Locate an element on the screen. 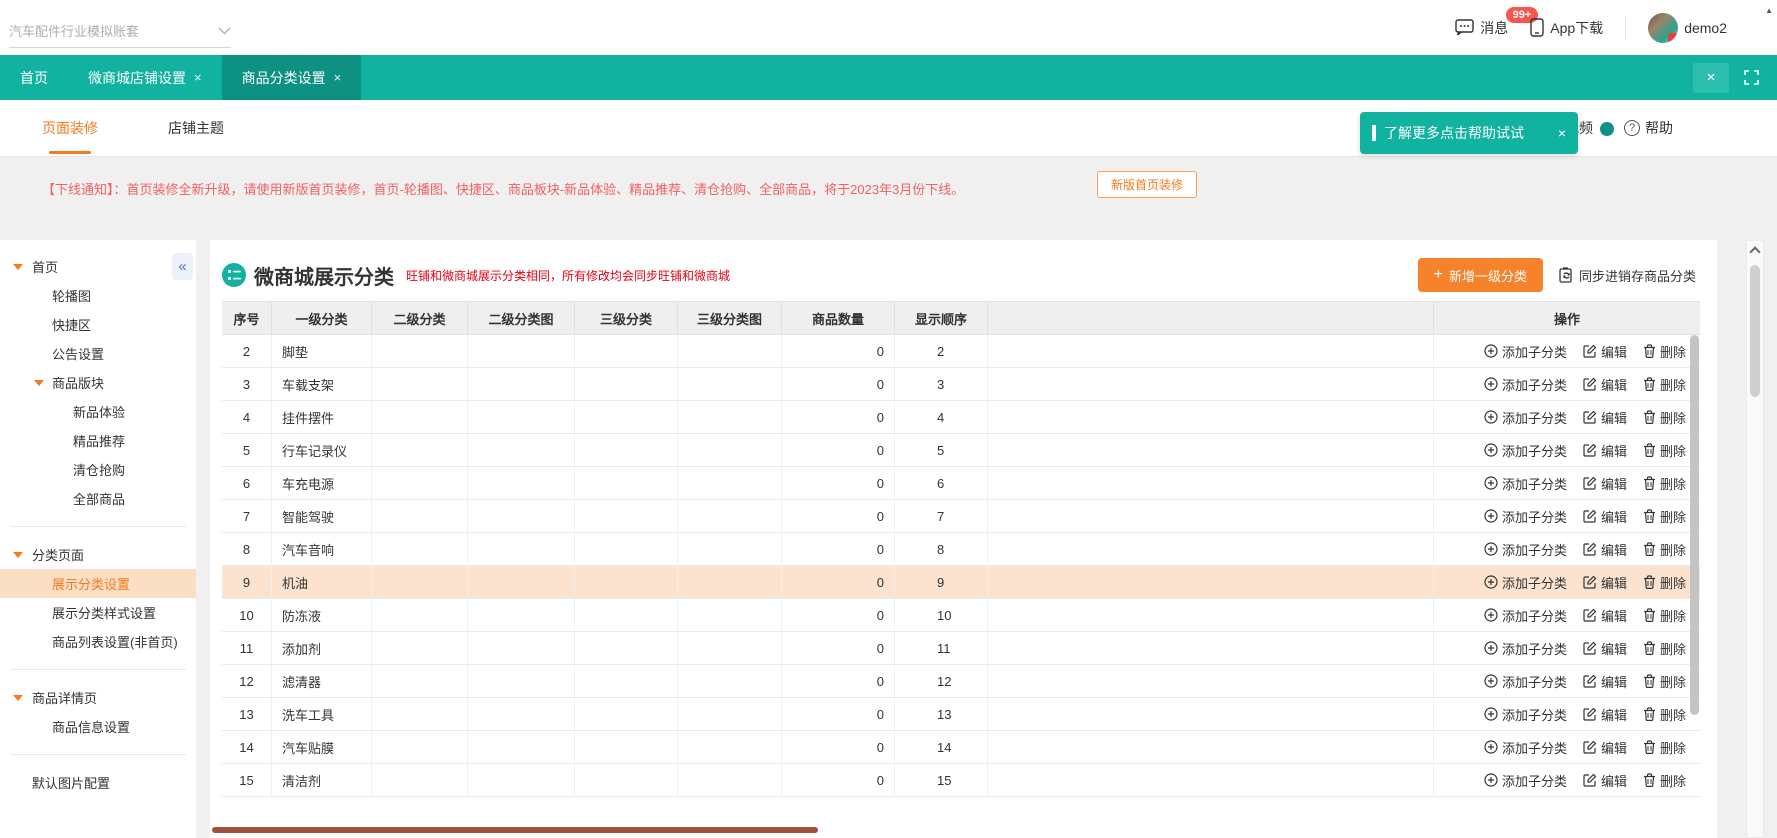 This screenshot has width=1777, height=838. table-row: 14 汽车贴膜 0 14 添加子分类 编辑 删除 is located at coordinates (961, 747).